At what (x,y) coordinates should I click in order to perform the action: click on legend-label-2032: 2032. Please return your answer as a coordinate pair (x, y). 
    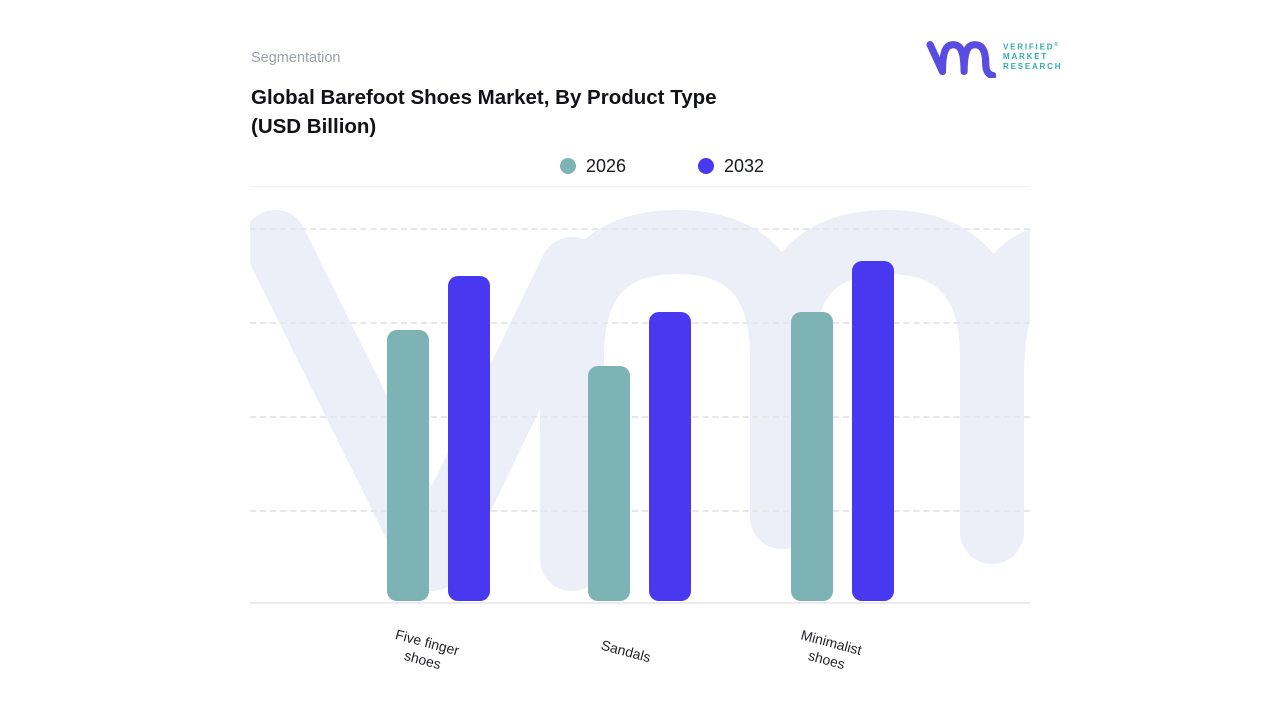
    Looking at the image, I should click on (744, 165).